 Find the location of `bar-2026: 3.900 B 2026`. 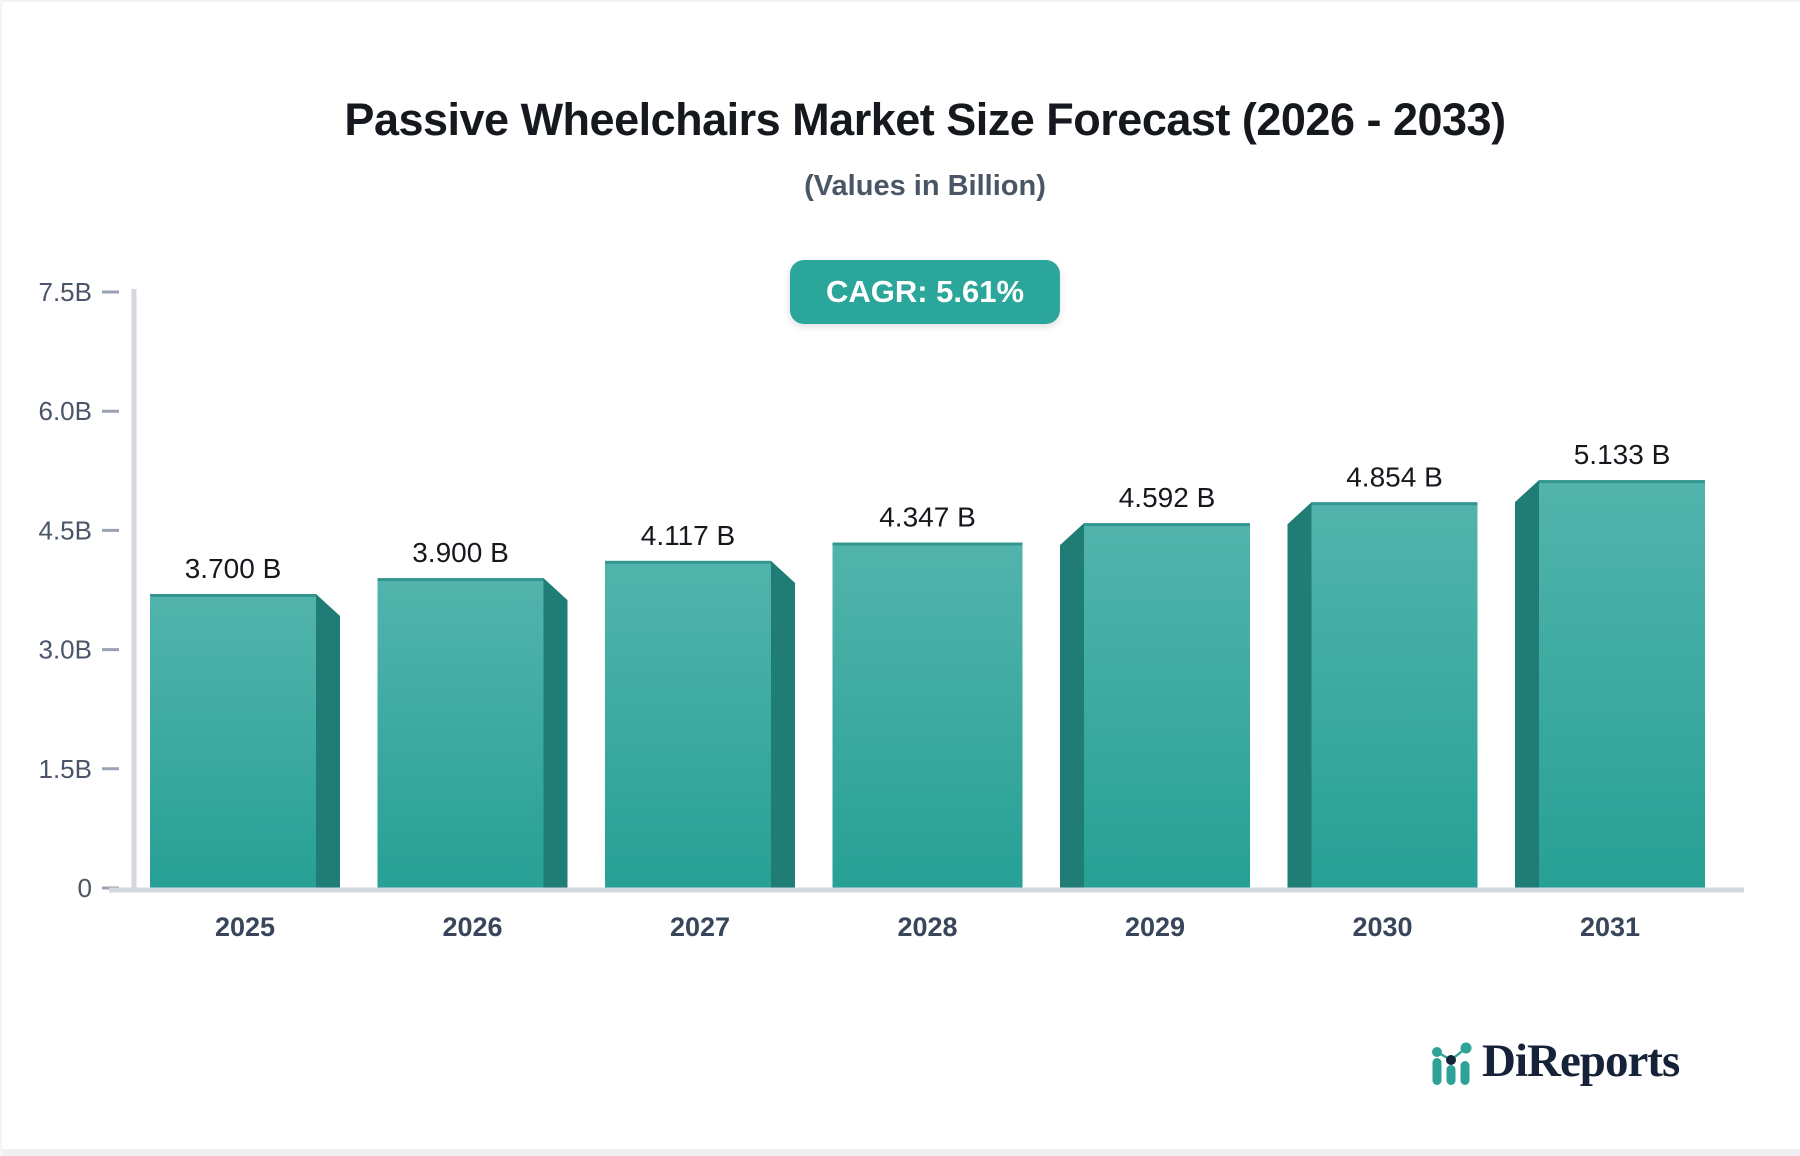

bar-2026: 3.900 B 2026 is located at coordinates (472, 739).